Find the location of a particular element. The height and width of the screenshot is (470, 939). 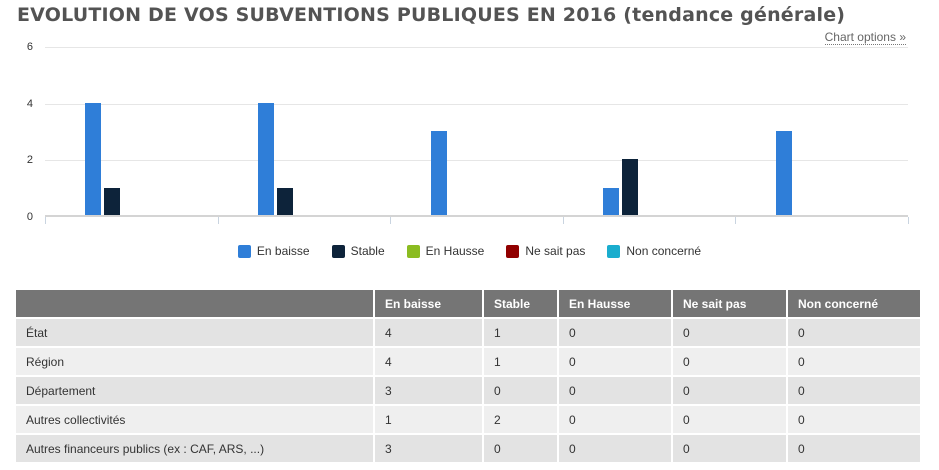

chart-bar-stable-autres-collectivites is located at coordinates (630, 187).